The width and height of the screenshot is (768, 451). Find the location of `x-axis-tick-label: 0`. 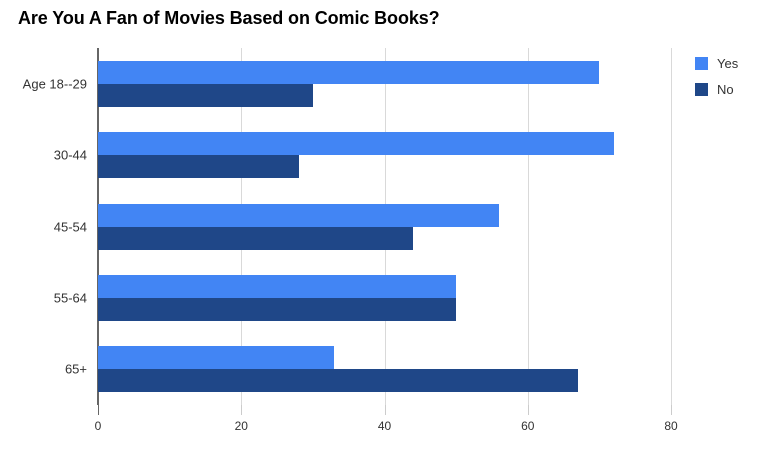

x-axis-tick-label: 0 is located at coordinates (98, 426).